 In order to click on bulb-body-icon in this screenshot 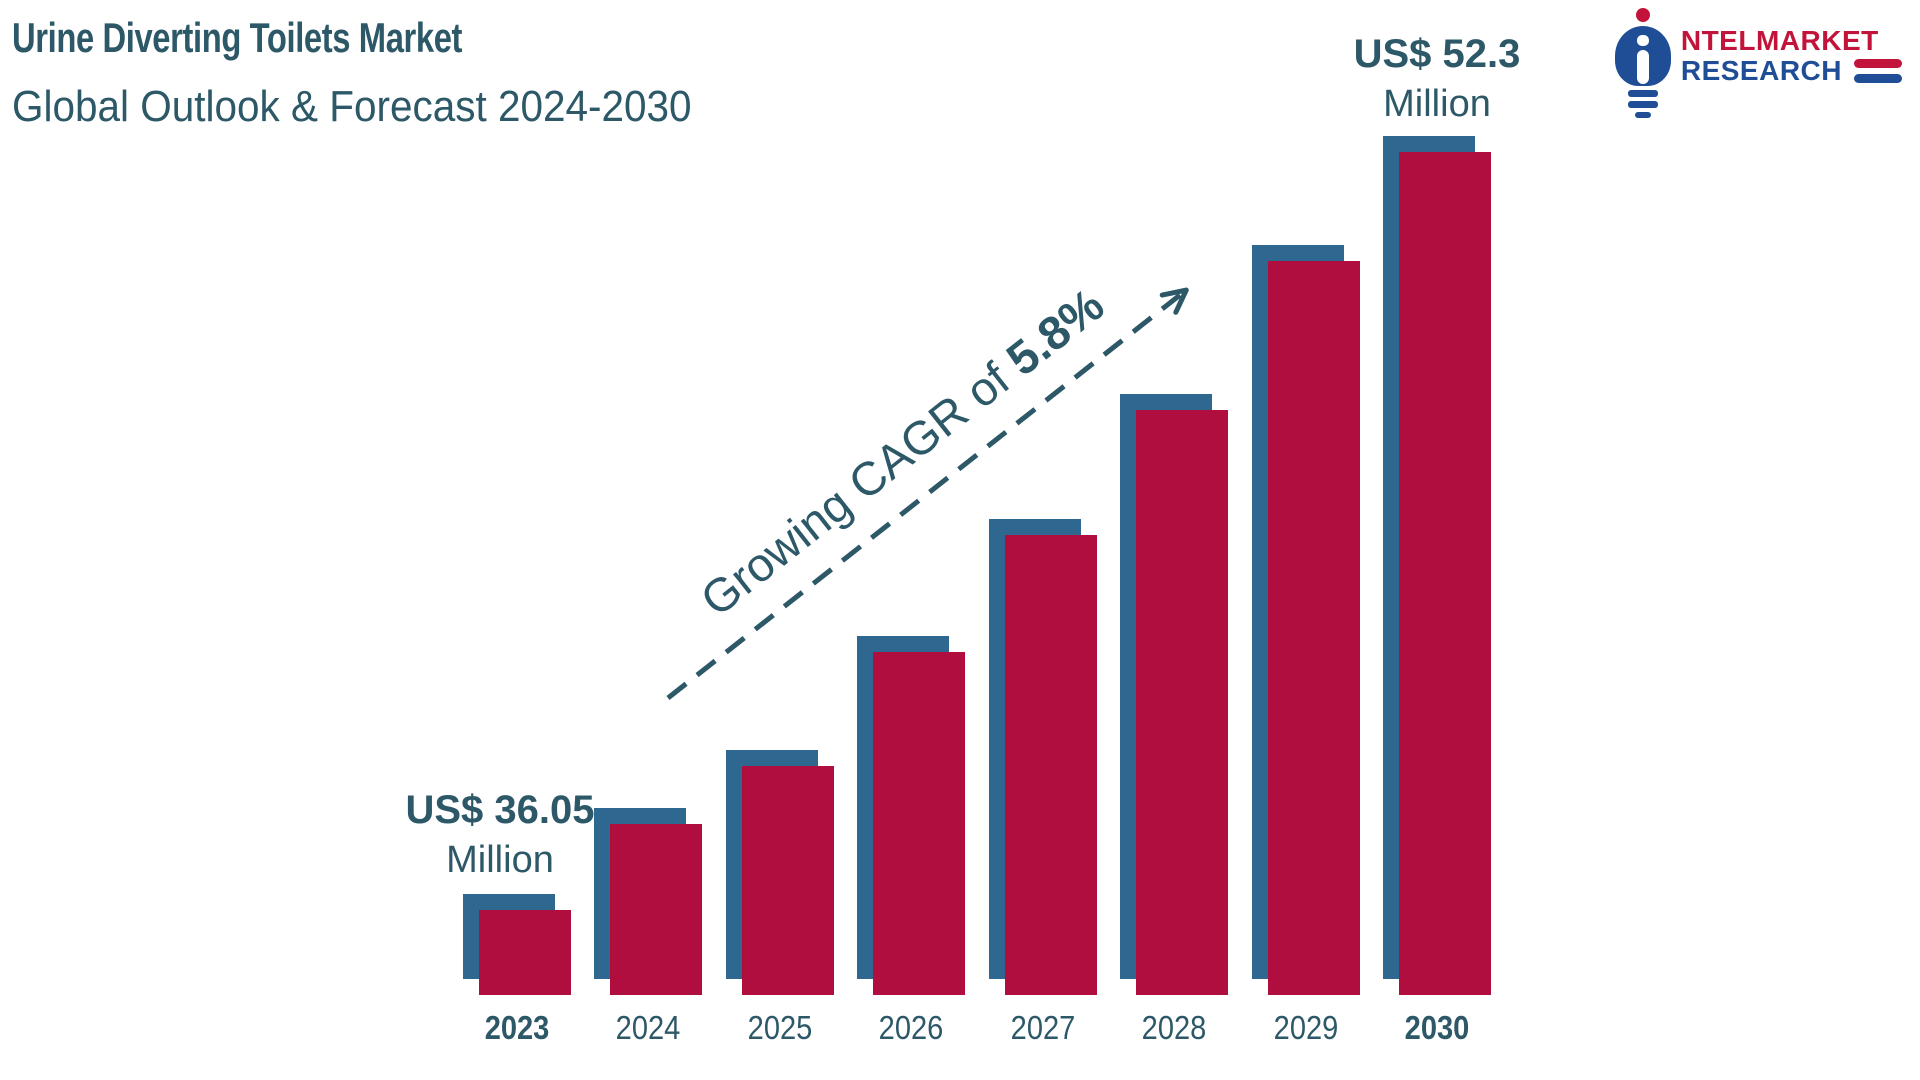, I will do `click(1642, 56)`.